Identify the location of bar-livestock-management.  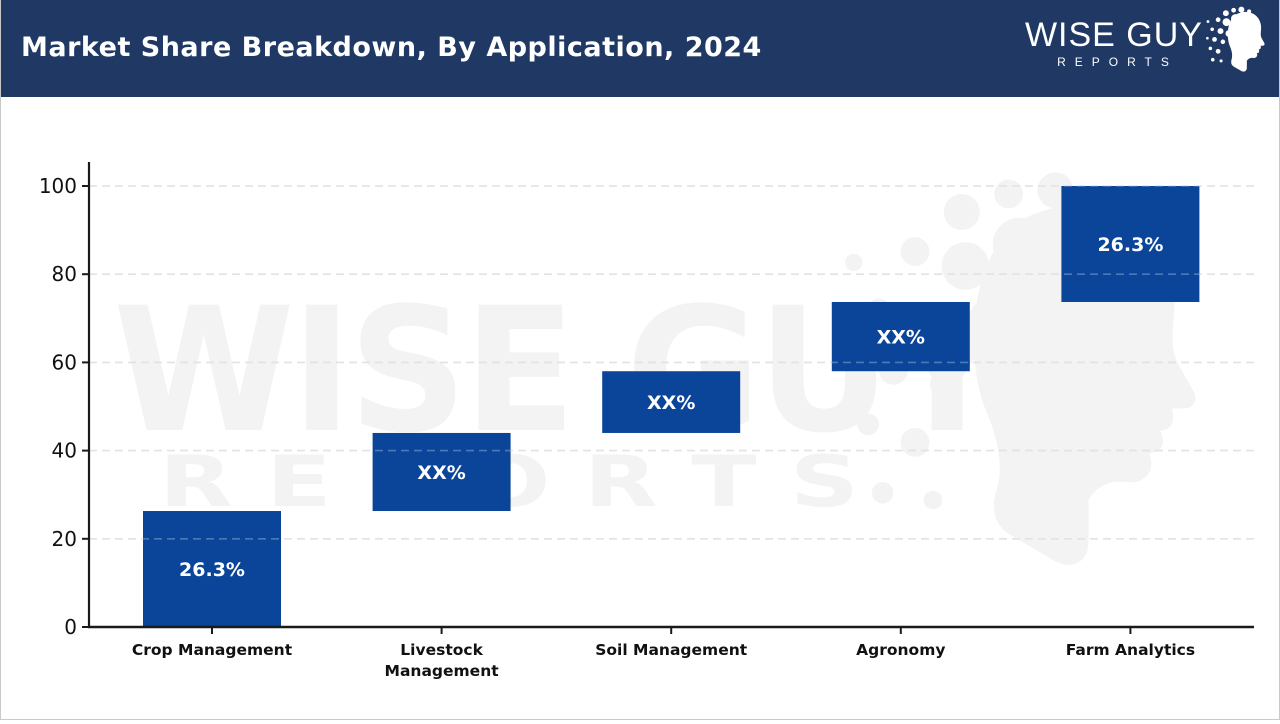
(441, 472).